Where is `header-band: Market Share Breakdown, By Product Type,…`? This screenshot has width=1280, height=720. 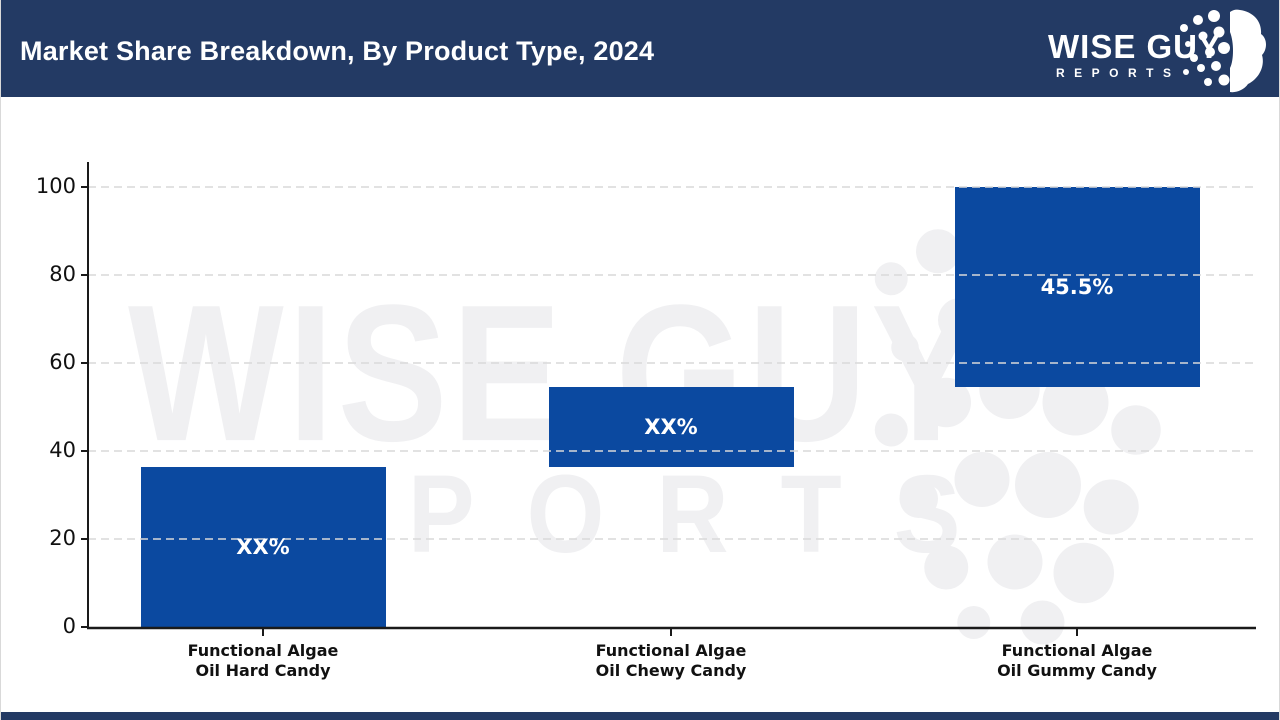 header-band: Market Share Breakdown, By Product Type,… is located at coordinates (640, 48).